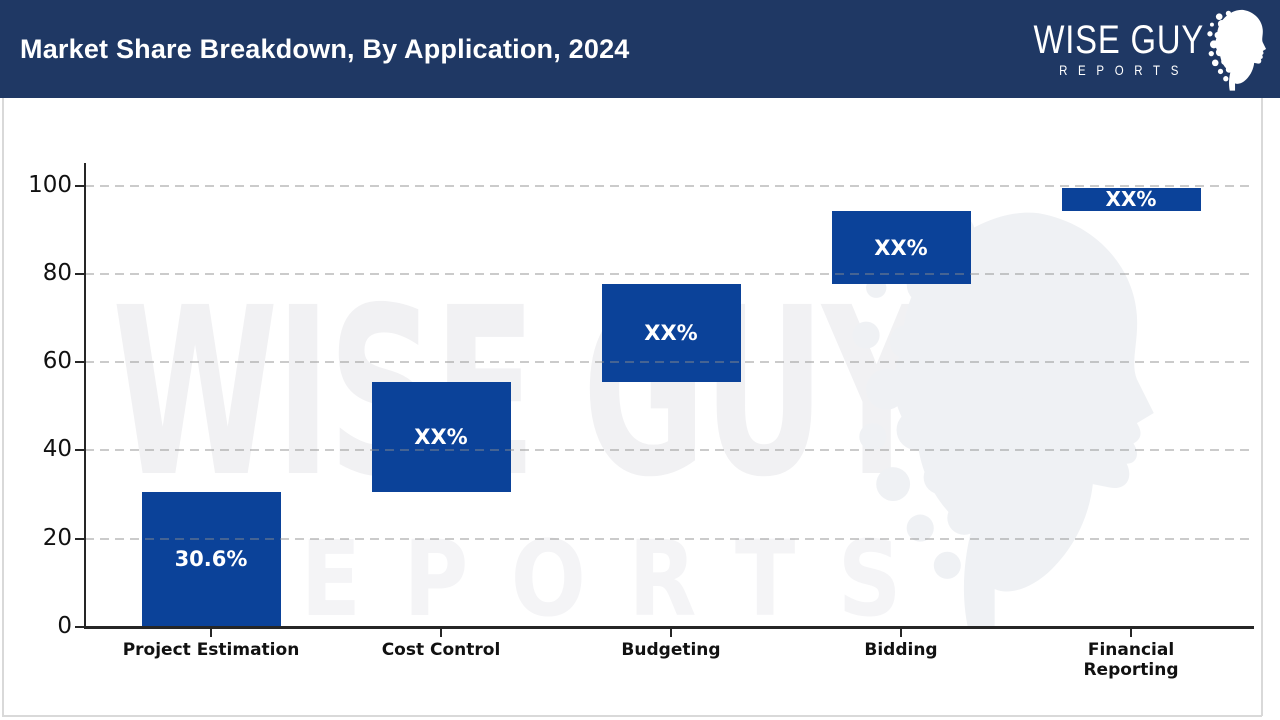 The image size is (1280, 720). Describe the element at coordinates (1124, 70) in the screenshot. I see `brand-subname: REPORTS` at that location.